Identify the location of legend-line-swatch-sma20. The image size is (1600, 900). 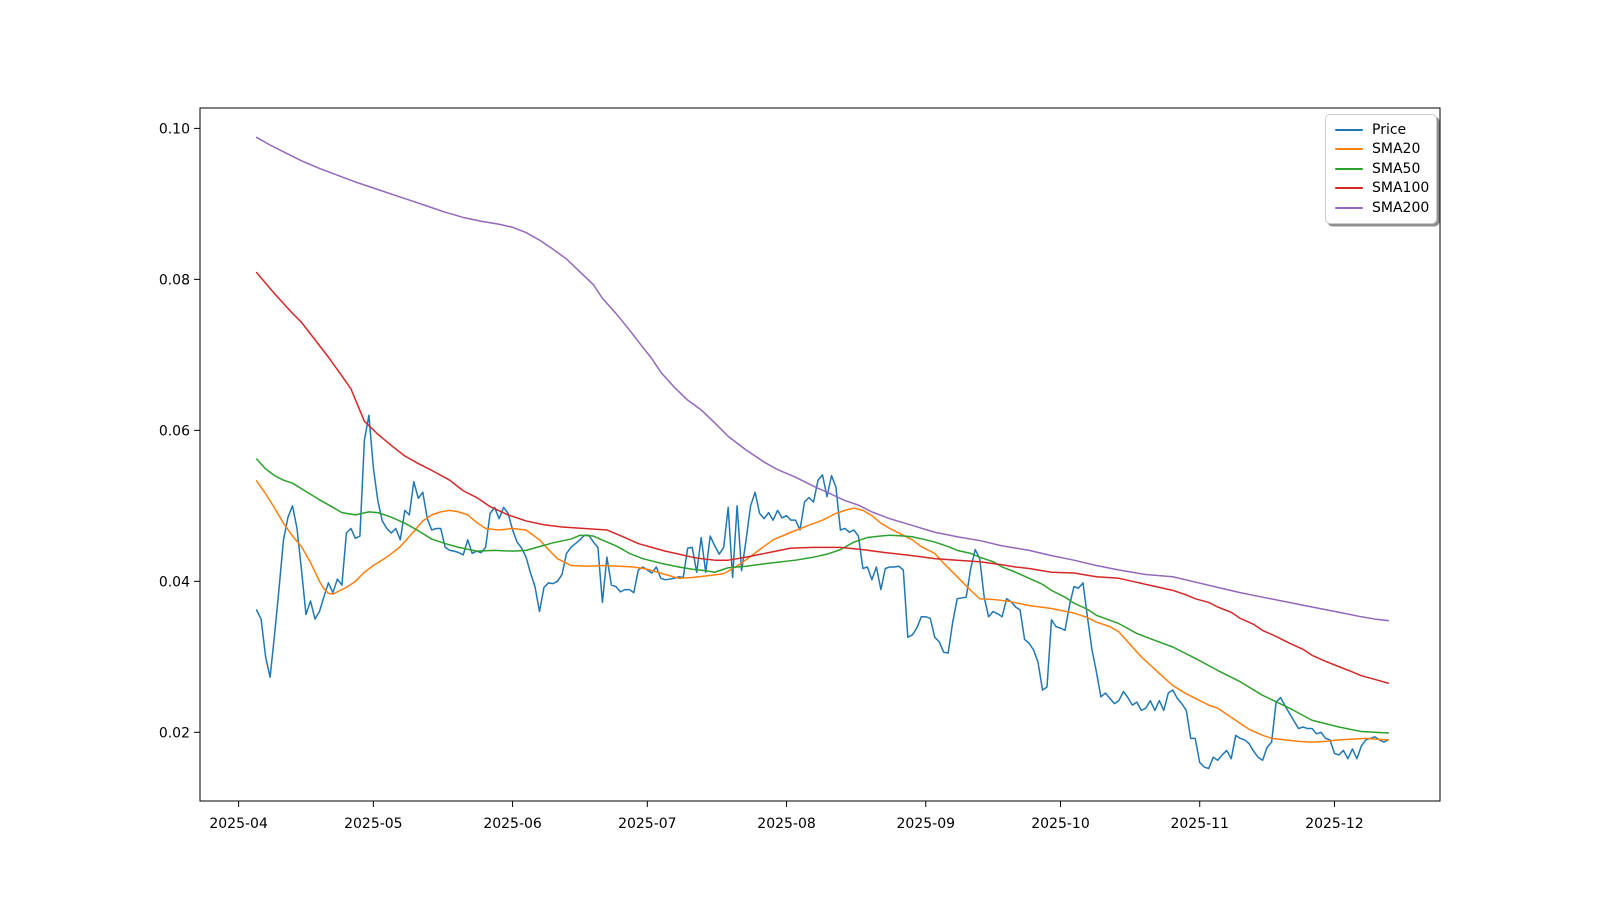
(1349, 149).